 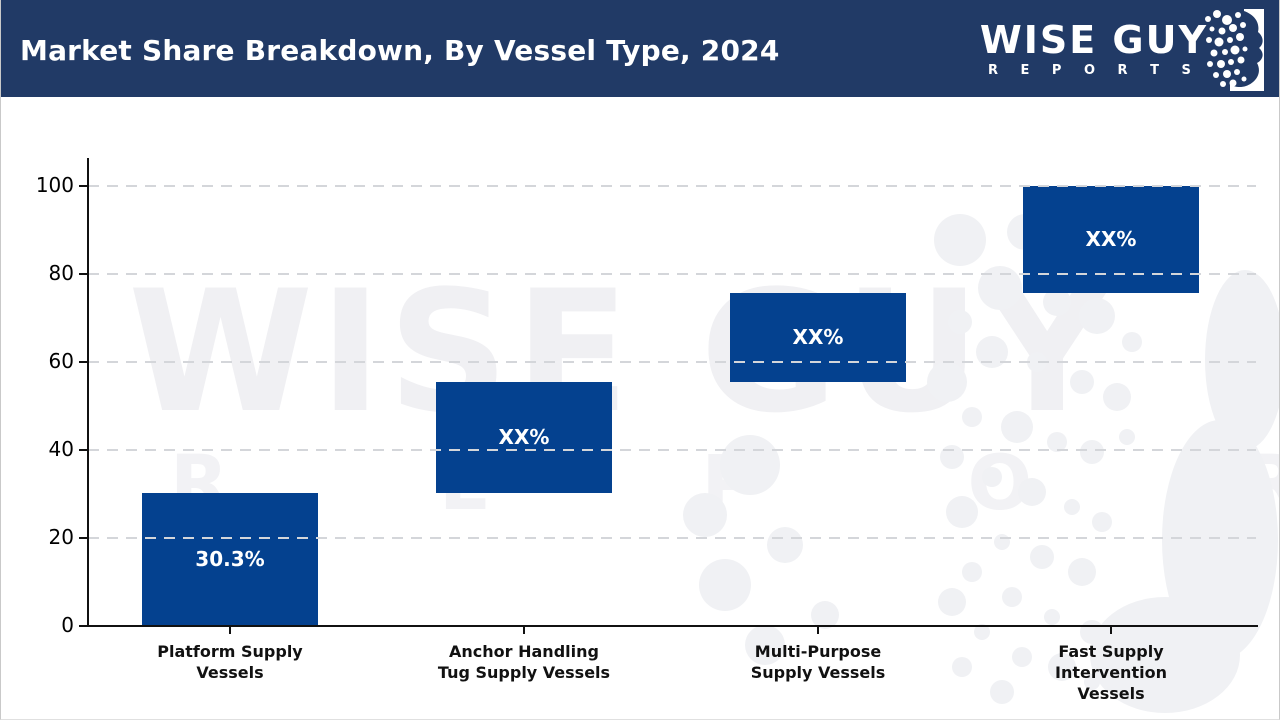 I want to click on brand-sub-text: R E P O R T S, so click(x=1093, y=70).